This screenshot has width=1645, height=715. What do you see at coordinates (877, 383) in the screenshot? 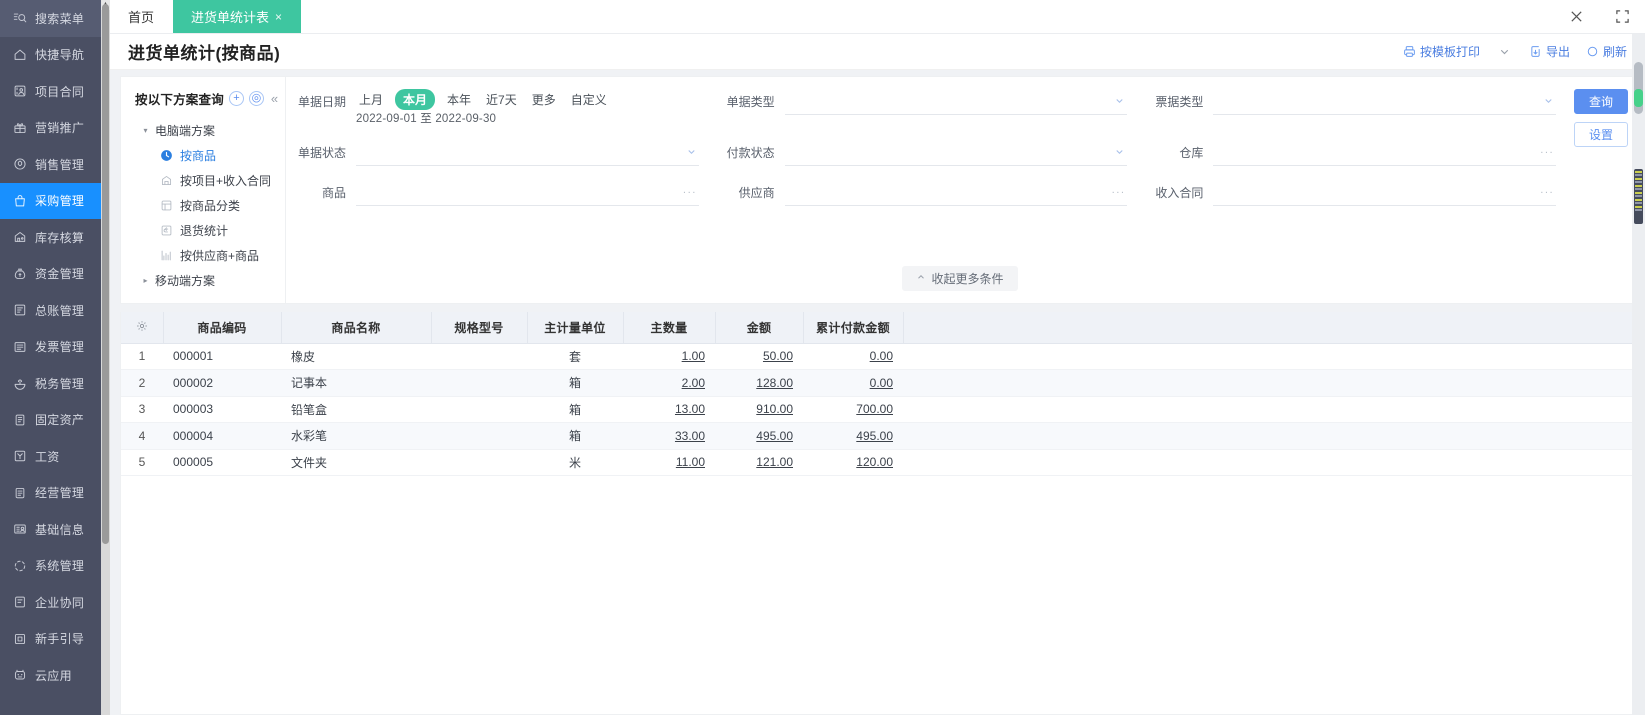
I see `table-row: 2 000002 记事本 箱 2.00 128.00 0.00` at bounding box center [877, 383].